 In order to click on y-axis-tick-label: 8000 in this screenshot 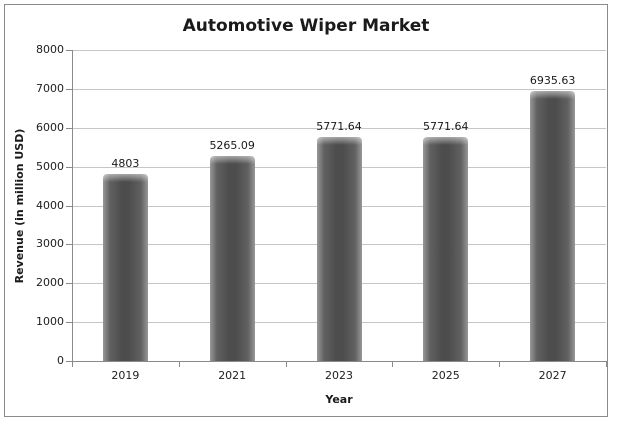, I will do `click(50, 49)`.